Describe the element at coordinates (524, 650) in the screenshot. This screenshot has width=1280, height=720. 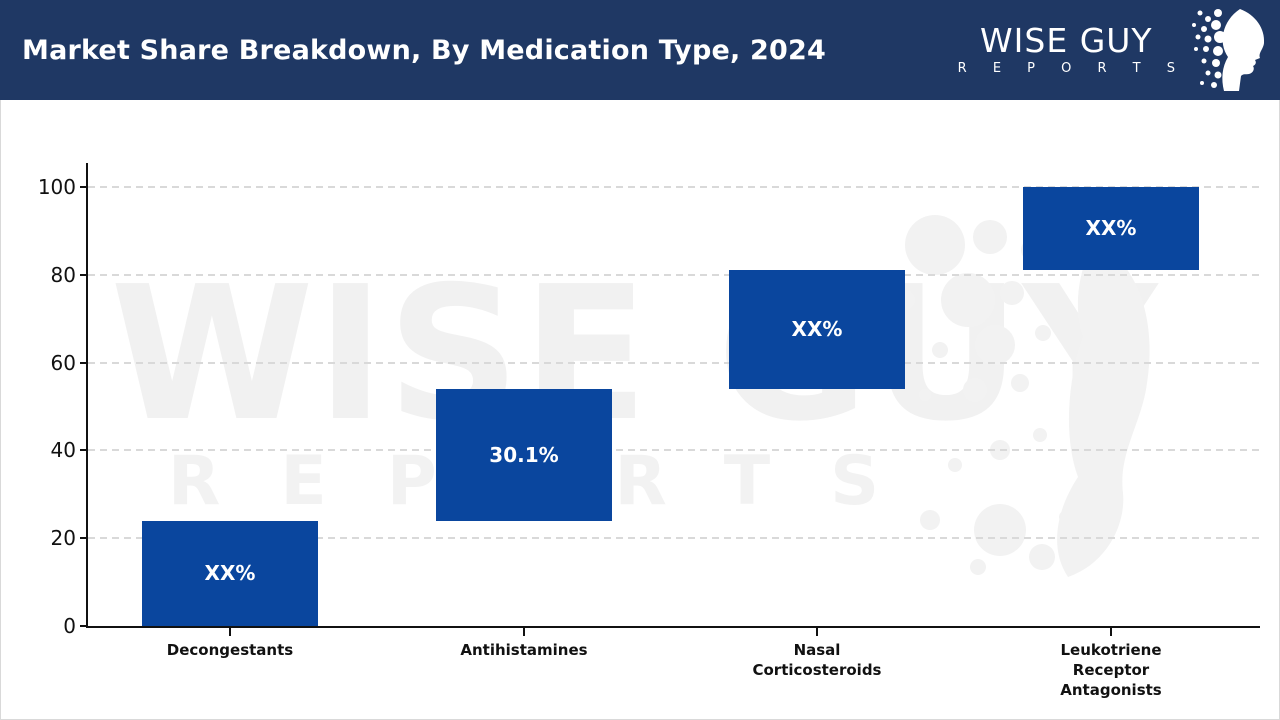
I see `x-category-label: Antihistamines` at that location.